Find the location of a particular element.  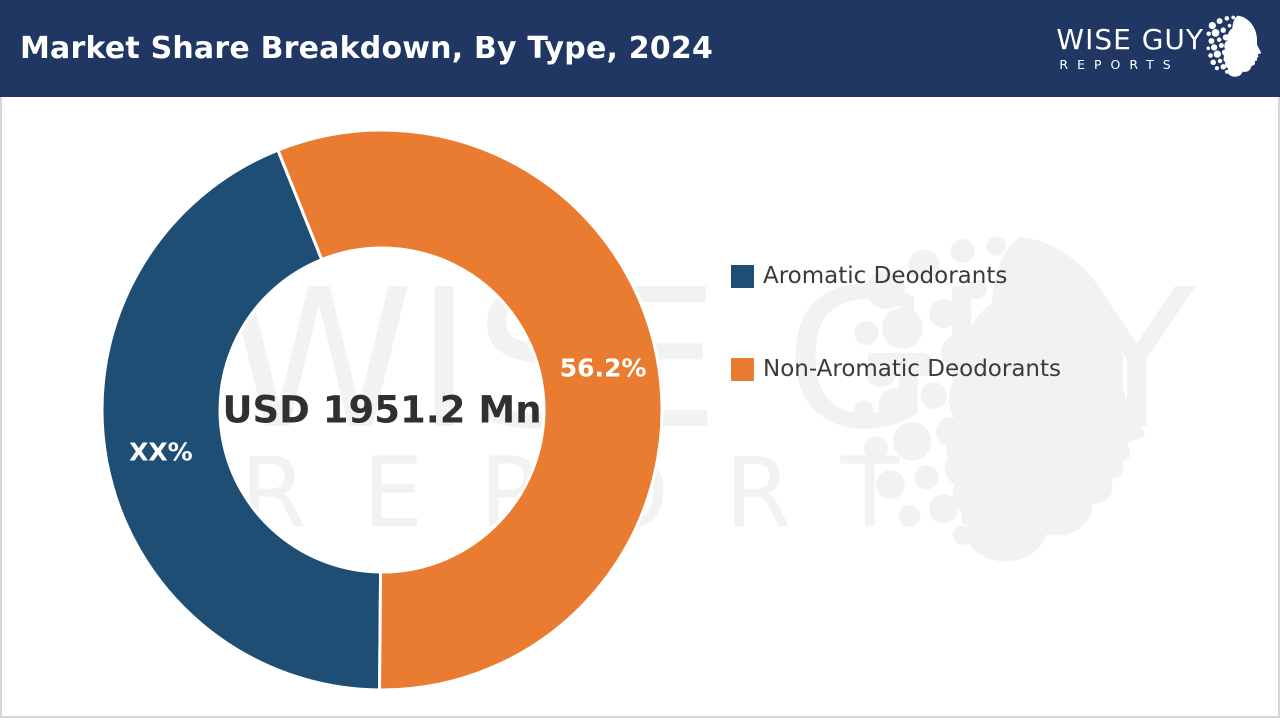

logo-wordmark: WISE GUY is located at coordinates (1130, 39).